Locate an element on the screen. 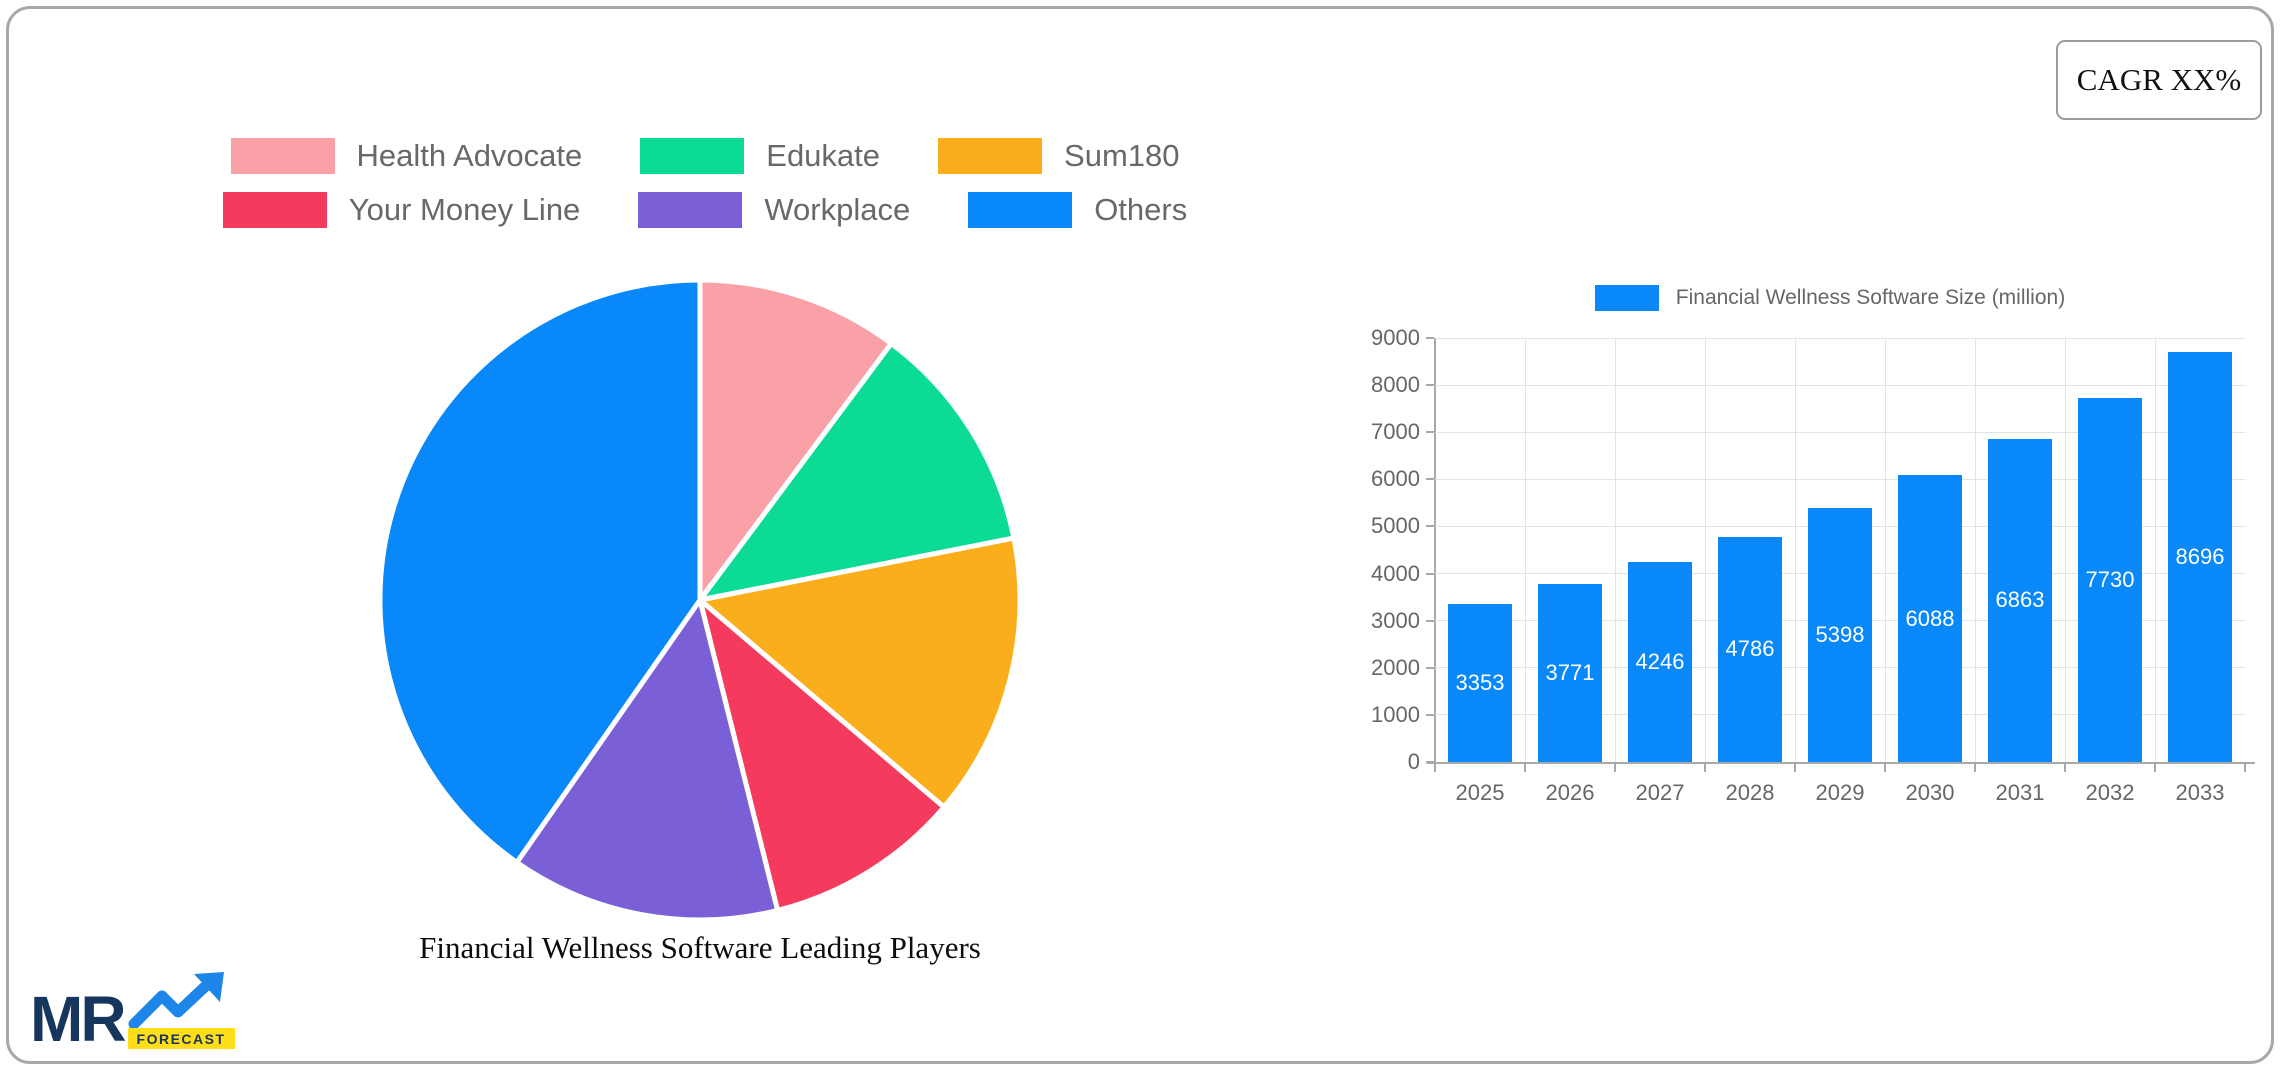 The width and height of the screenshot is (2280, 1070). bar-2031: 6863 is located at coordinates (2020, 600).